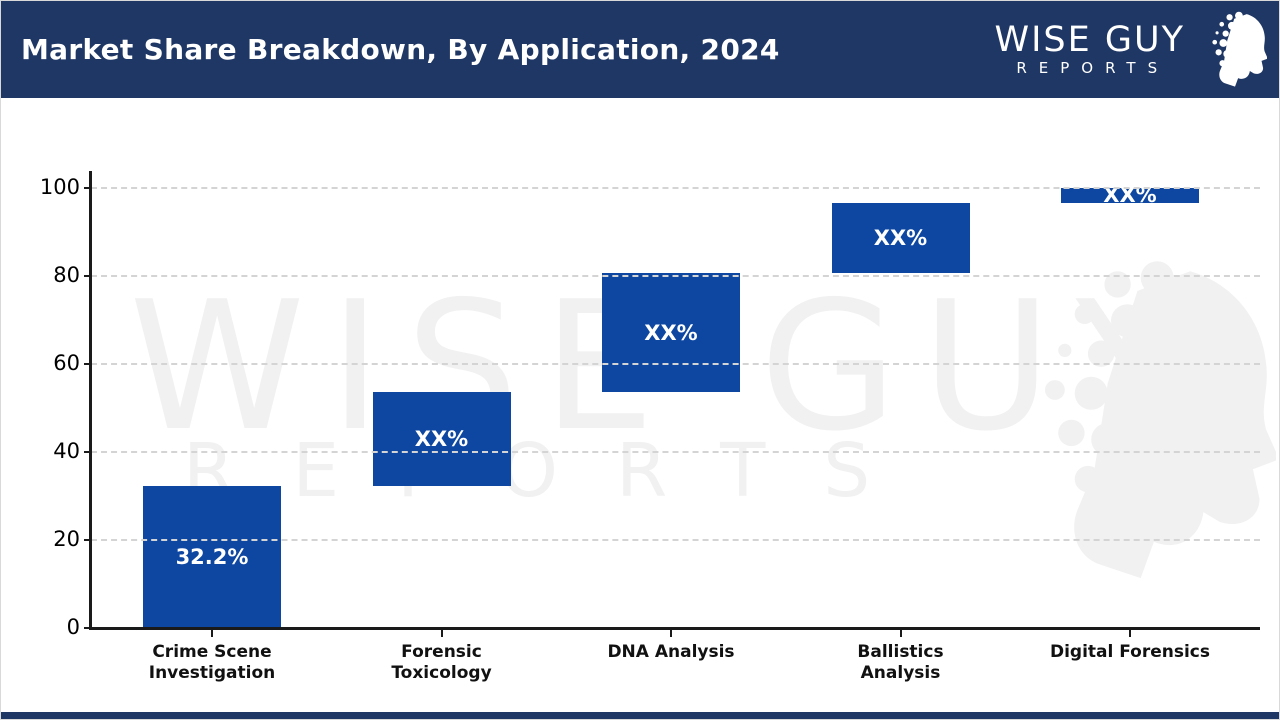 Image resolution: width=1280 pixels, height=720 pixels. I want to click on category-label-line: DNA Analysis, so click(671, 651).